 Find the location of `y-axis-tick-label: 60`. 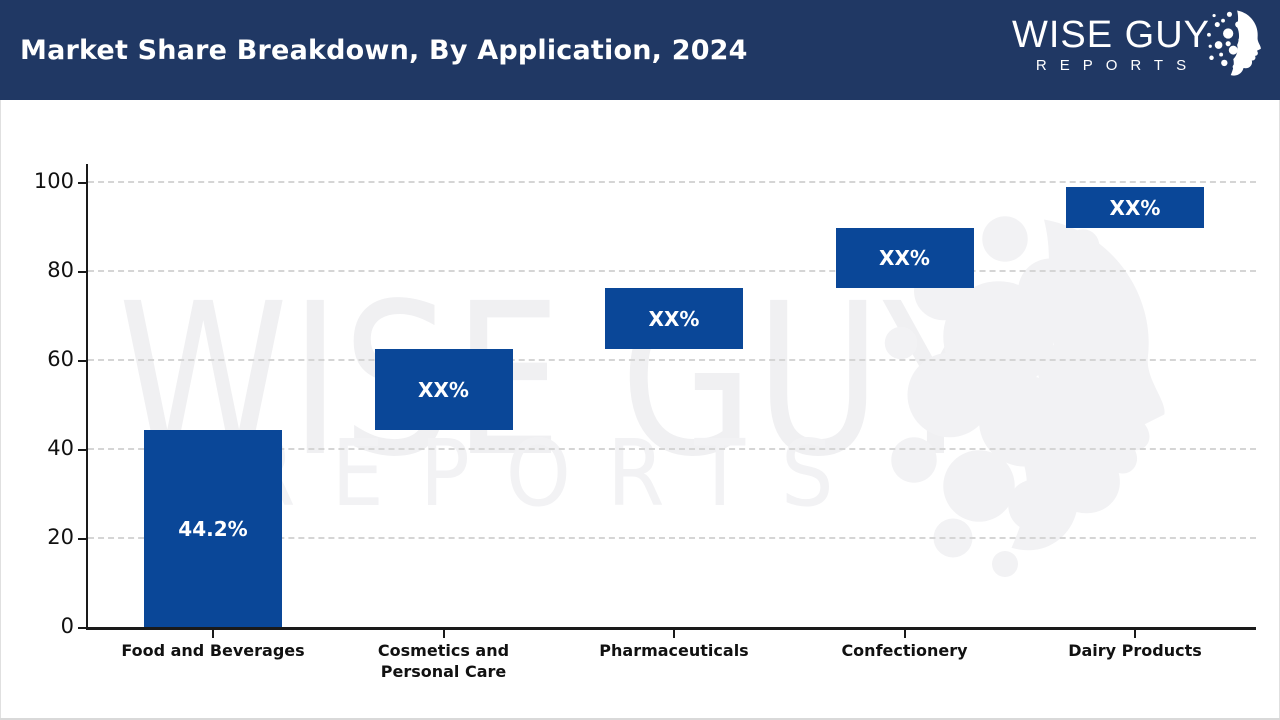

y-axis-tick-label: 60 is located at coordinates (60, 359).